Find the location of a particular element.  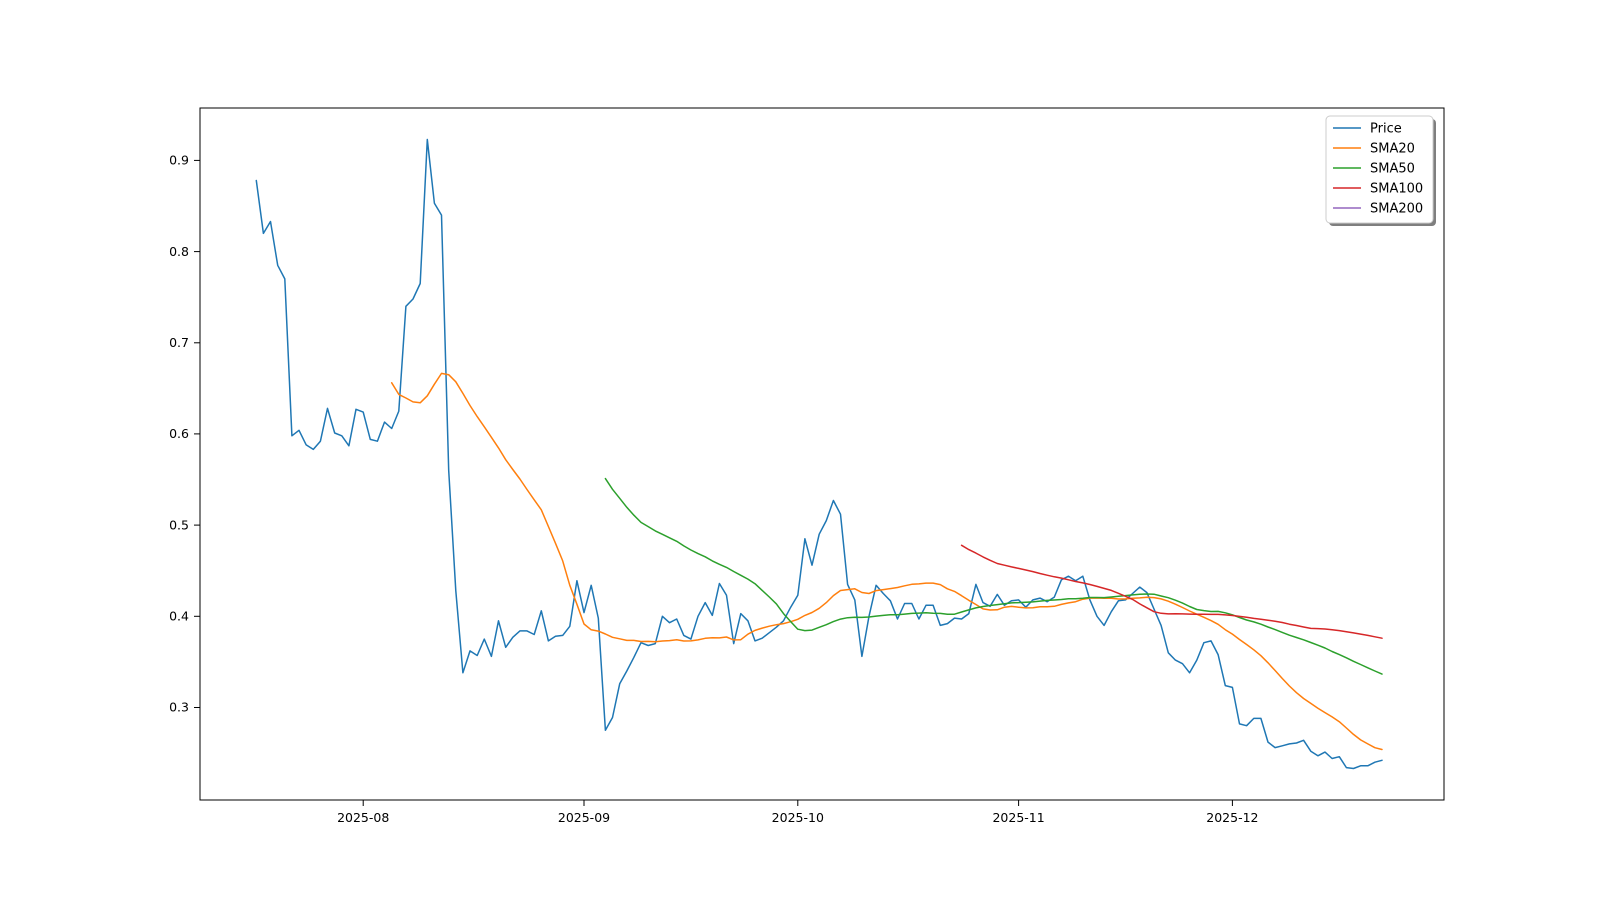

y-tick-label-0.6: 0.6 is located at coordinates (179, 433).